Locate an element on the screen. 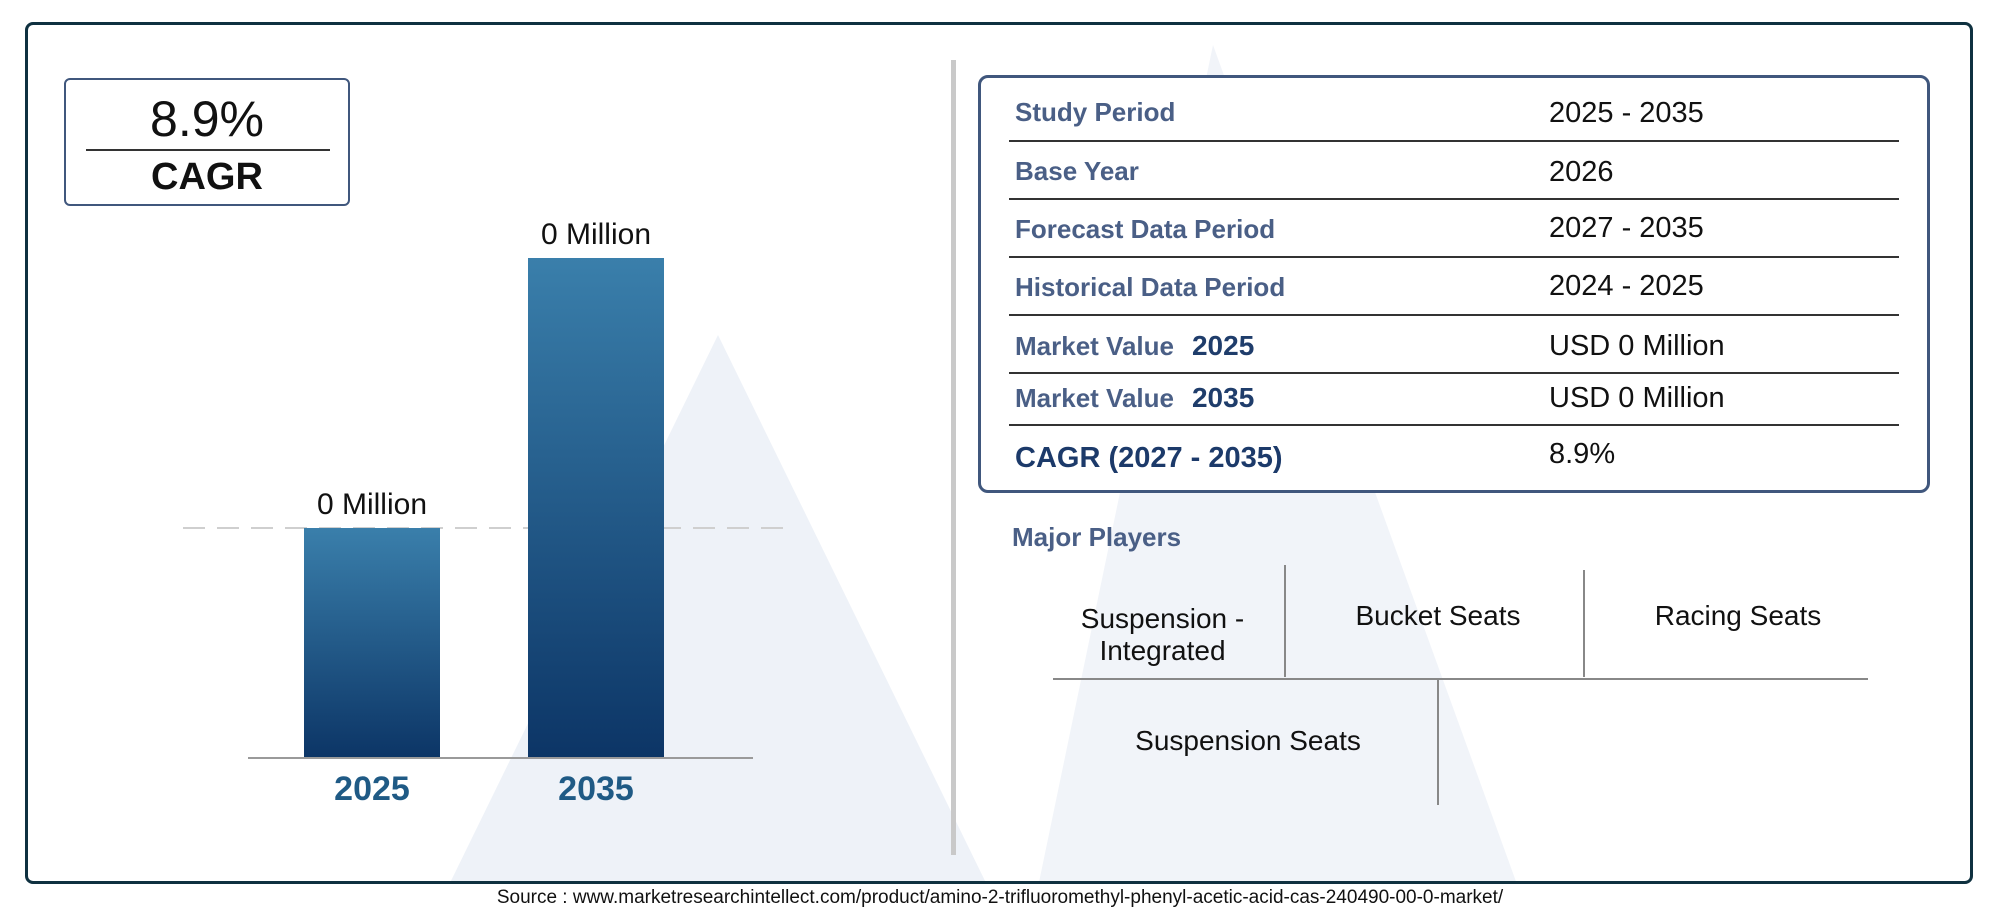  table-row-study-period: Study Period 2025 - 2035 is located at coordinates (1454, 113).